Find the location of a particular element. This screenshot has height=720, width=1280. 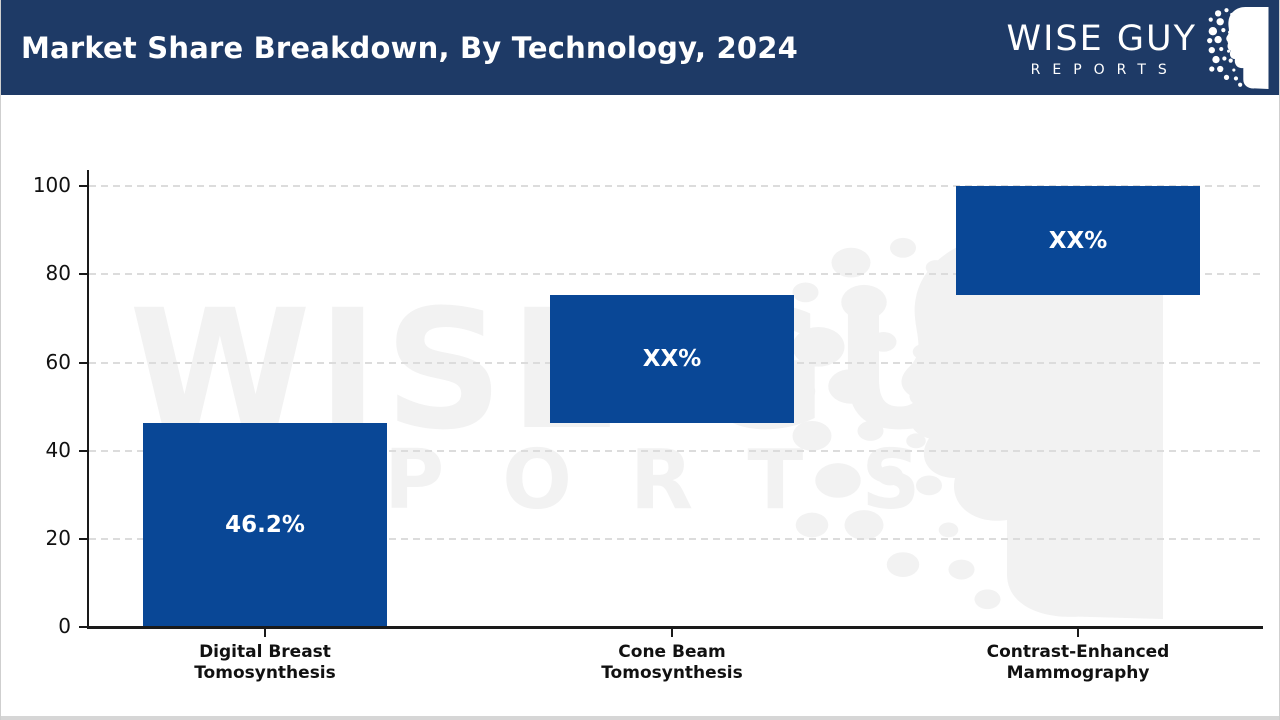

y-tick-label: 80 is located at coordinates (58, 273).